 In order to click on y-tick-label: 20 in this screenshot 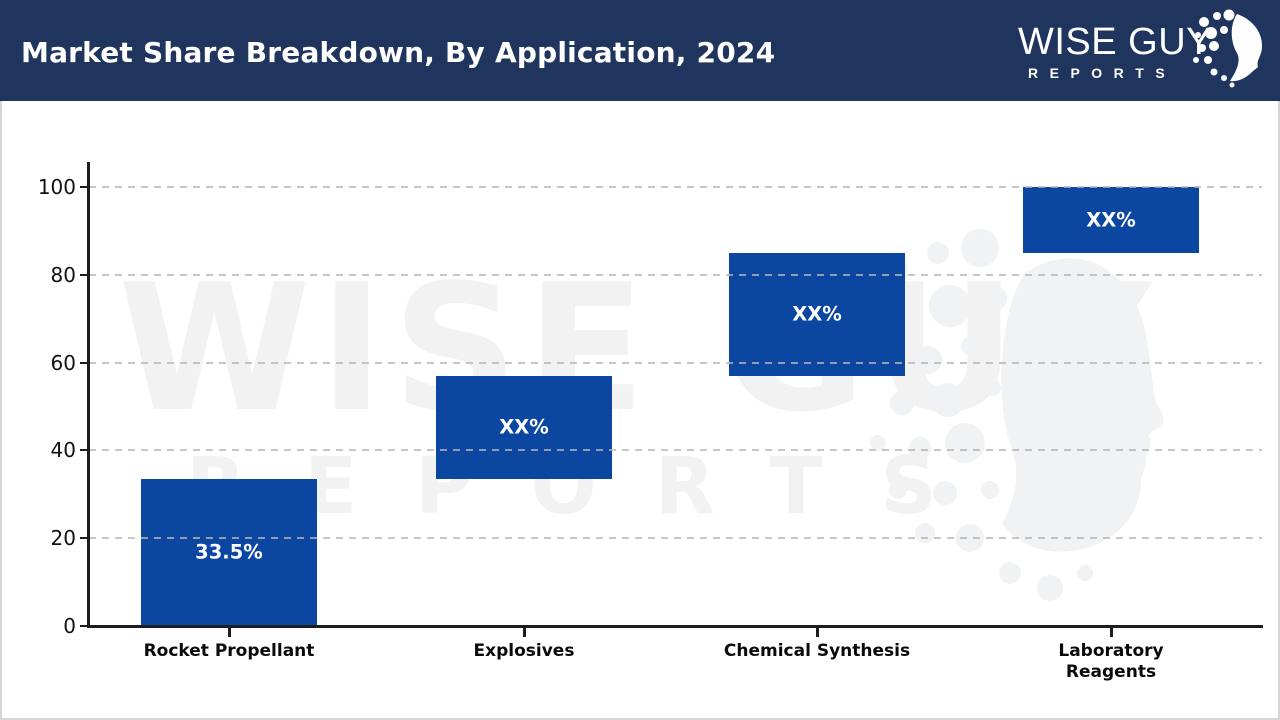, I will do `click(63, 538)`.